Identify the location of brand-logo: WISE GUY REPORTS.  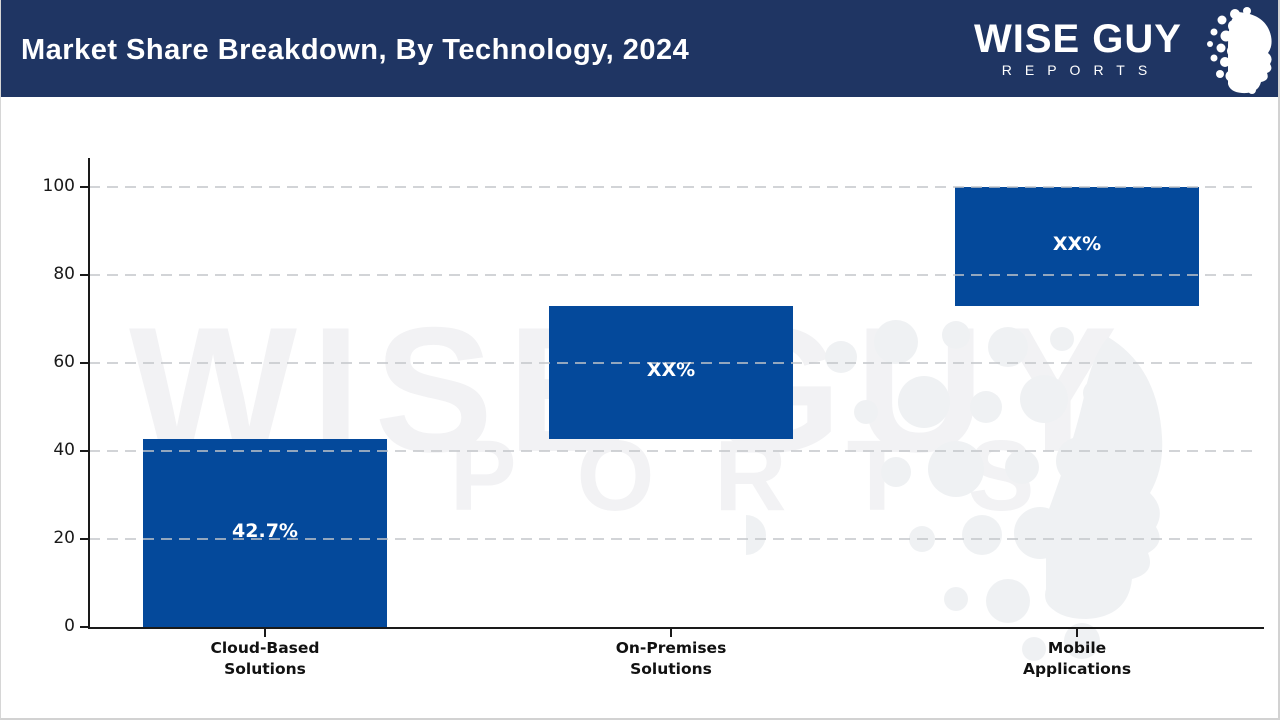
(1123, 49).